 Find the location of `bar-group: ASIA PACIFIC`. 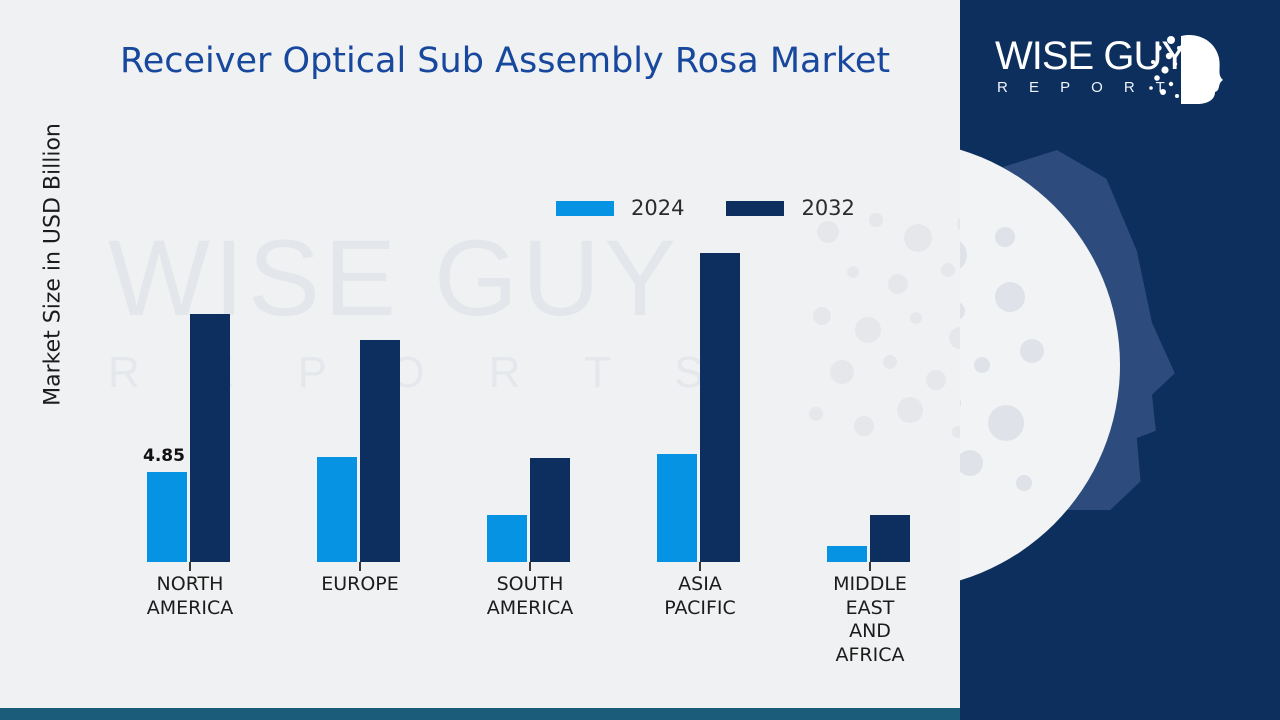

bar-group: ASIA PACIFIC is located at coordinates (698, 419).